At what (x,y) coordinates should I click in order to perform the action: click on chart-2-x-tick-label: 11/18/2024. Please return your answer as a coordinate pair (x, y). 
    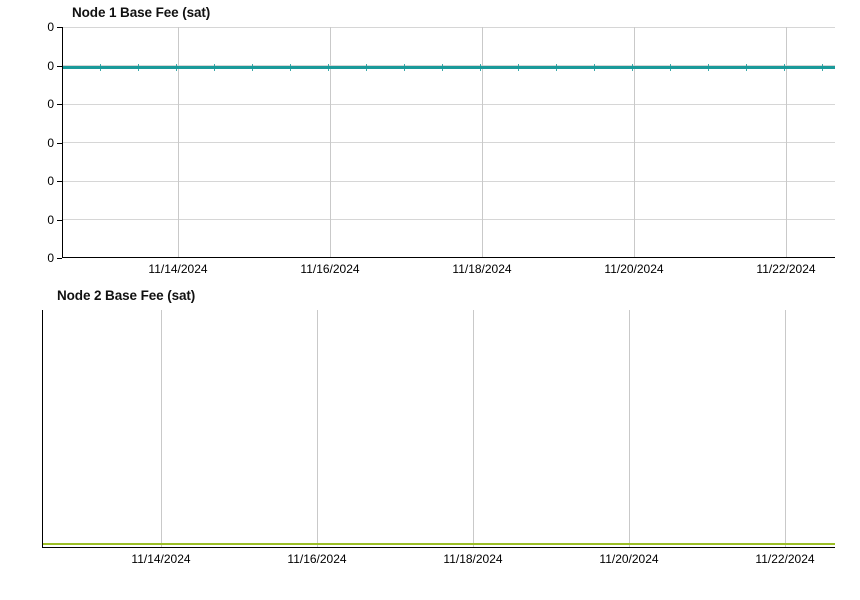
    Looking at the image, I should click on (473, 559).